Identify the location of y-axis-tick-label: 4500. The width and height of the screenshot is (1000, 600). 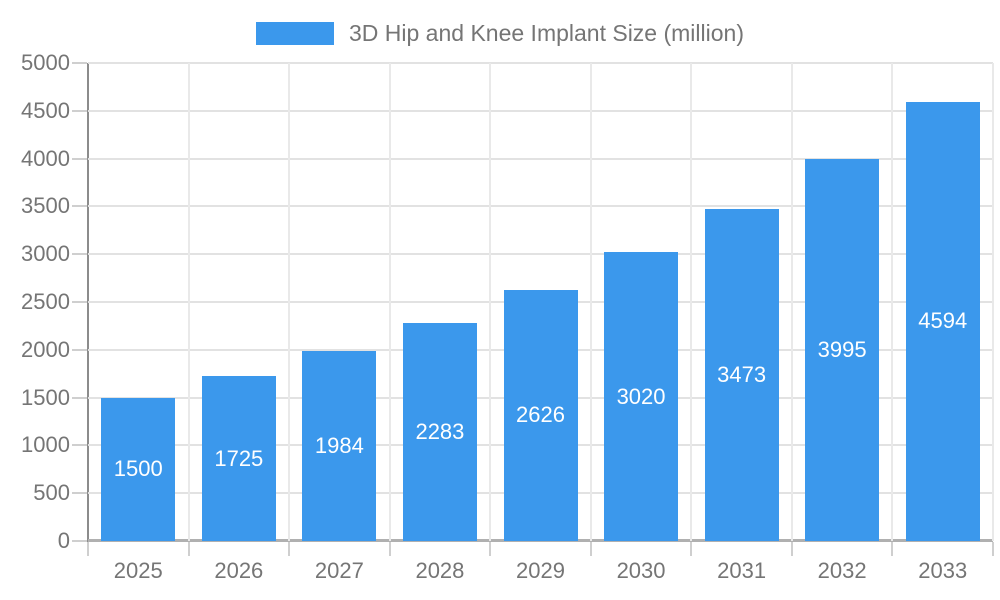
(45, 110).